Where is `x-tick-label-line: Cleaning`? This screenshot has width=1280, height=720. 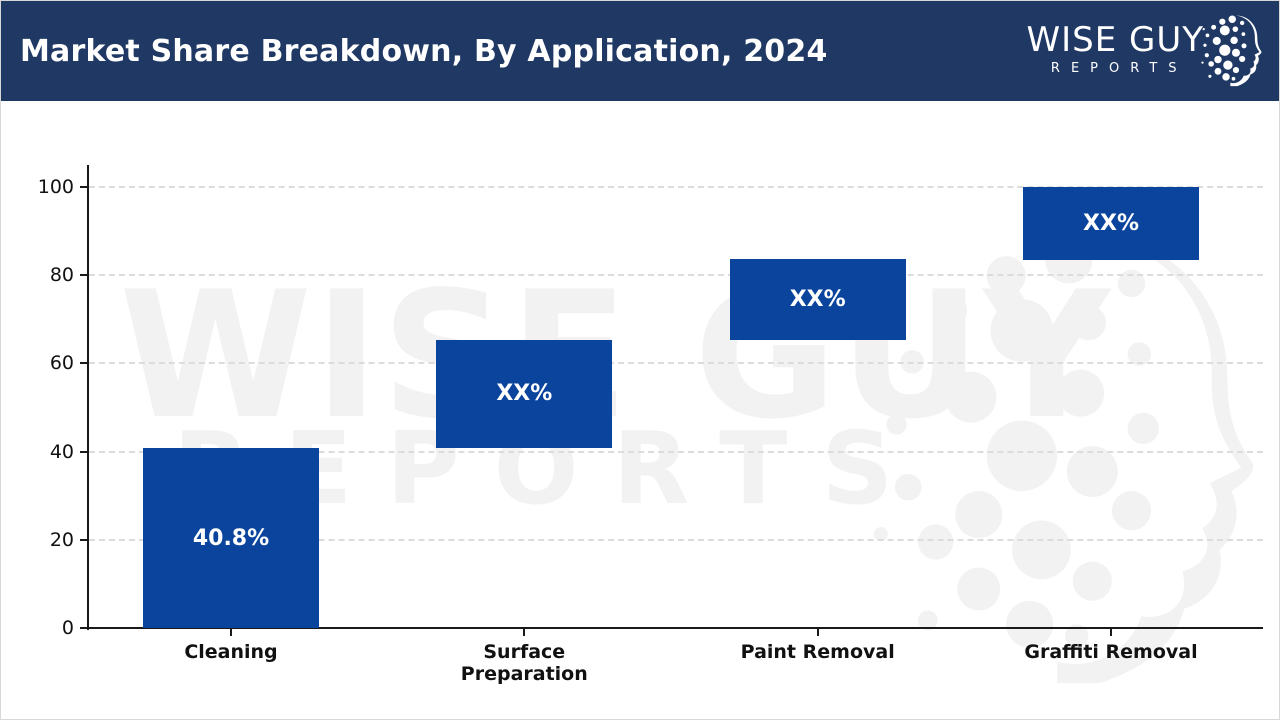
x-tick-label-line: Cleaning is located at coordinates (231, 652).